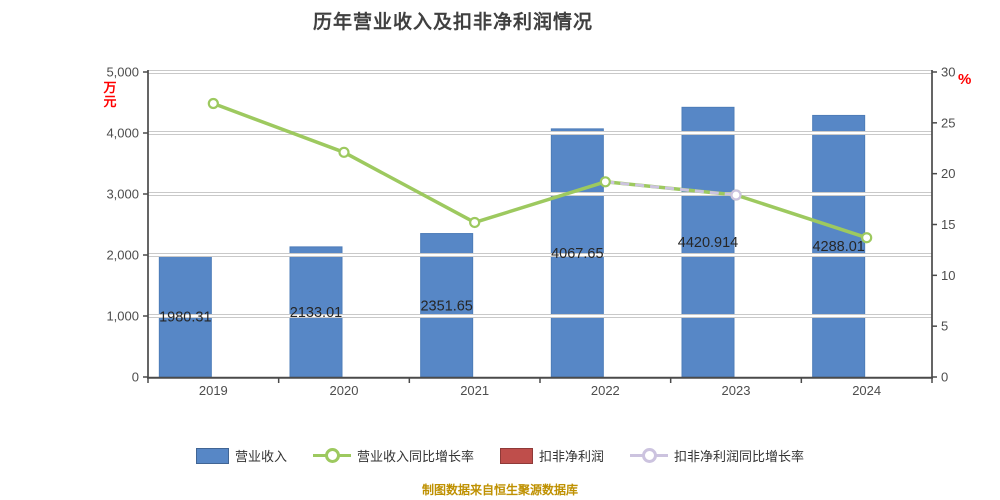  Describe the element at coordinates (948, 72) in the screenshot. I see `y-axis-right-tick-label: 30` at that location.